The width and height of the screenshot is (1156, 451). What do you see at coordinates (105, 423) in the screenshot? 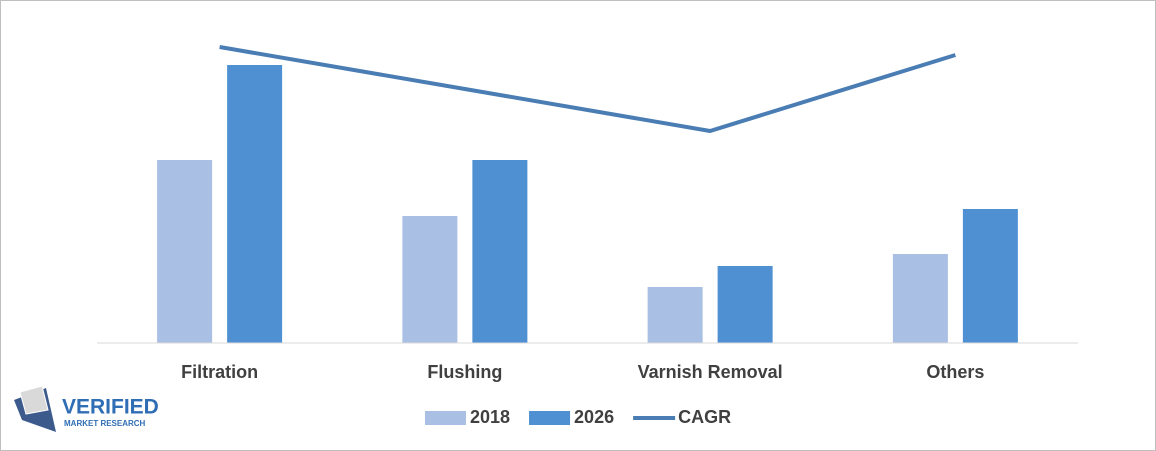
I see `logo-tagline: MARKET RESEARCH` at bounding box center [105, 423].